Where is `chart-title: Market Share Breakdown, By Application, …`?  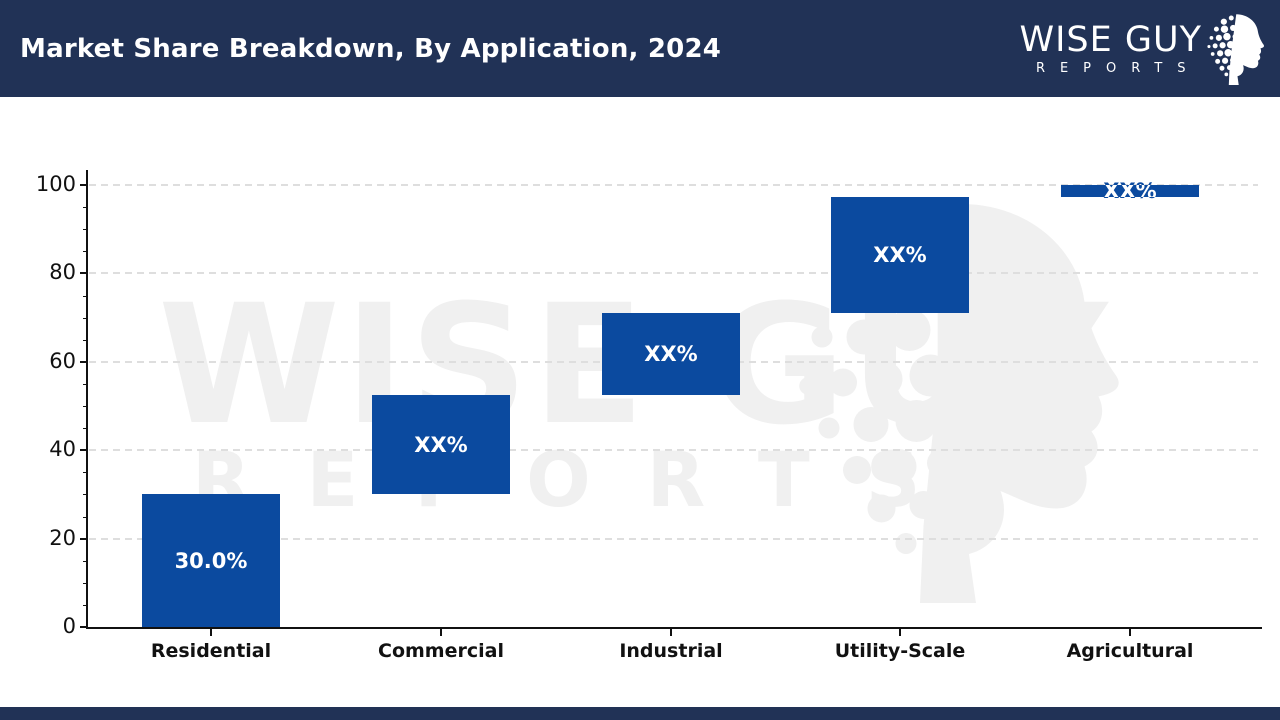 chart-title: Market Share Breakdown, By Application, … is located at coordinates (371, 48).